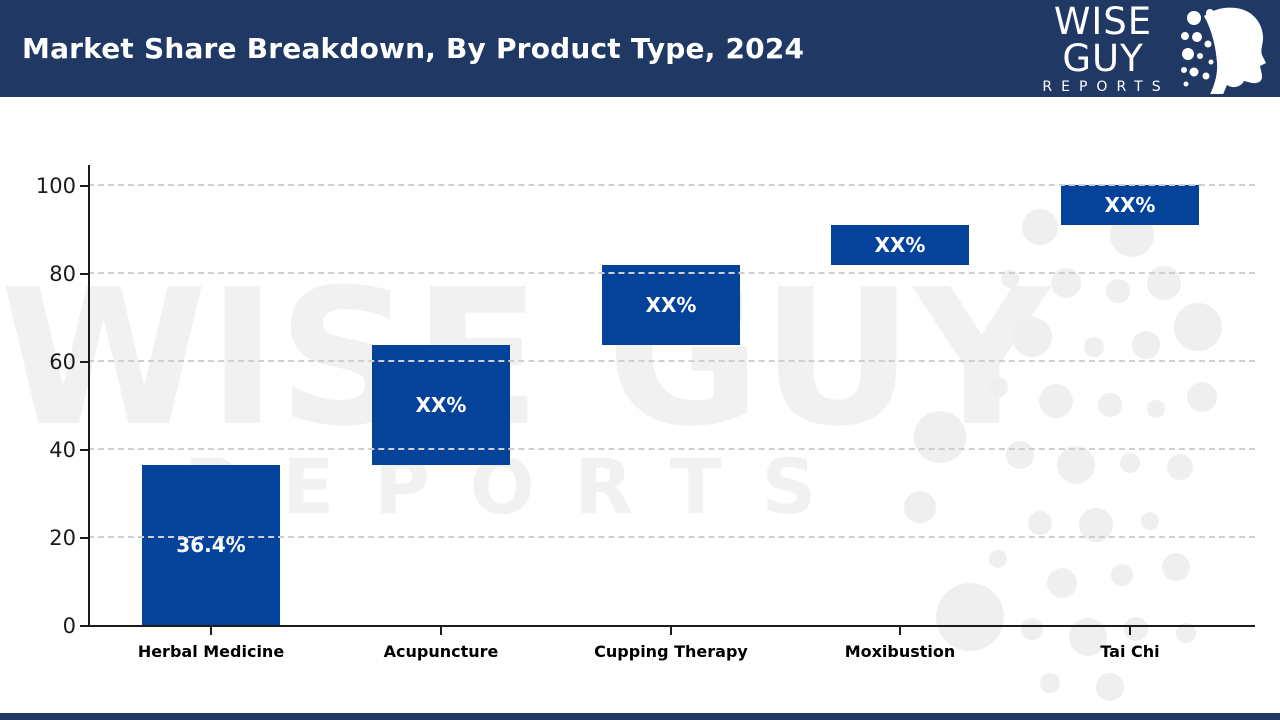  What do you see at coordinates (62, 274) in the screenshot?
I see `y-tick-label: 80` at bounding box center [62, 274].